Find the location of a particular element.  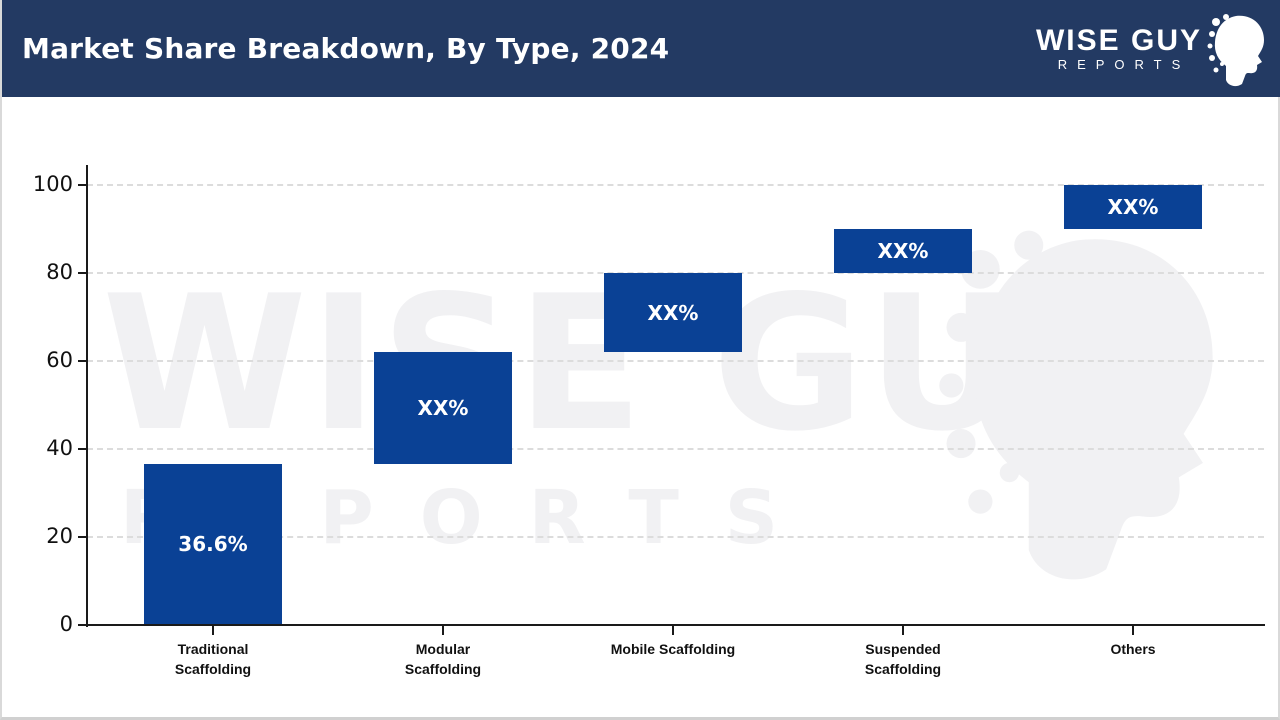

x-axis-category-label: Mobile Scaffolding is located at coordinates (673, 649).